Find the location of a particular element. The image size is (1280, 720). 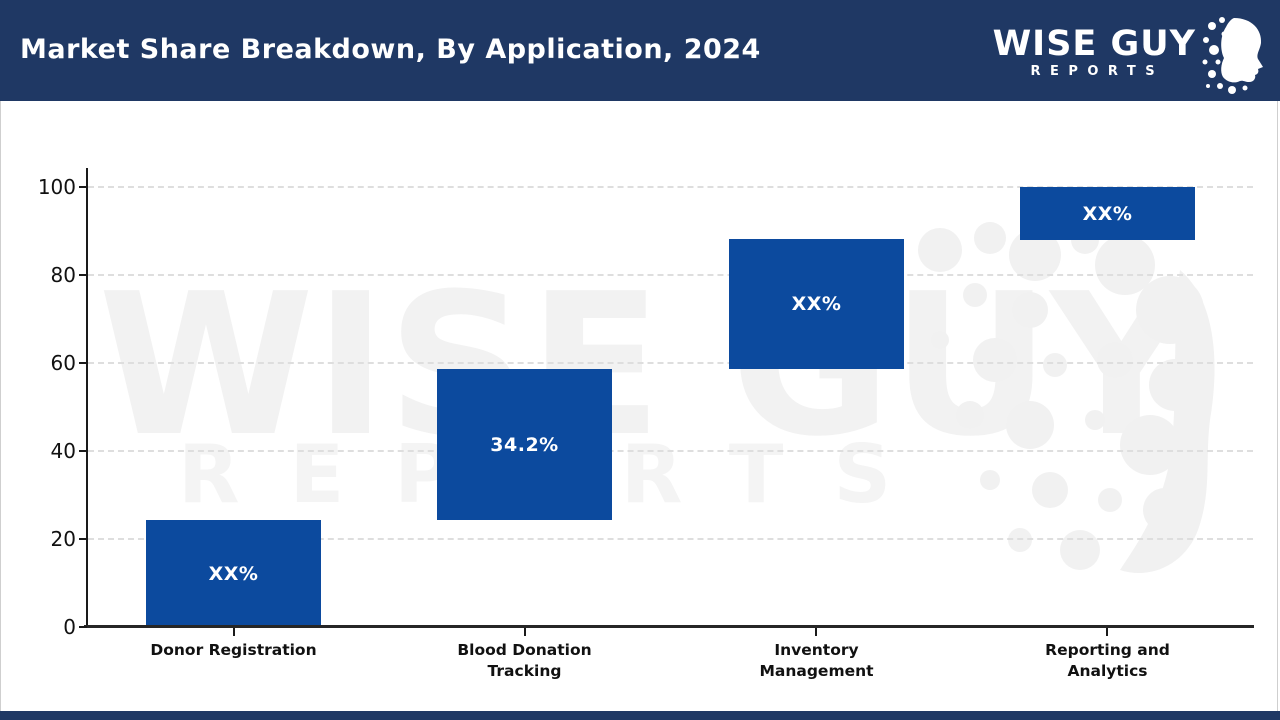

logo-reports: REPORTS is located at coordinates (1097, 71).